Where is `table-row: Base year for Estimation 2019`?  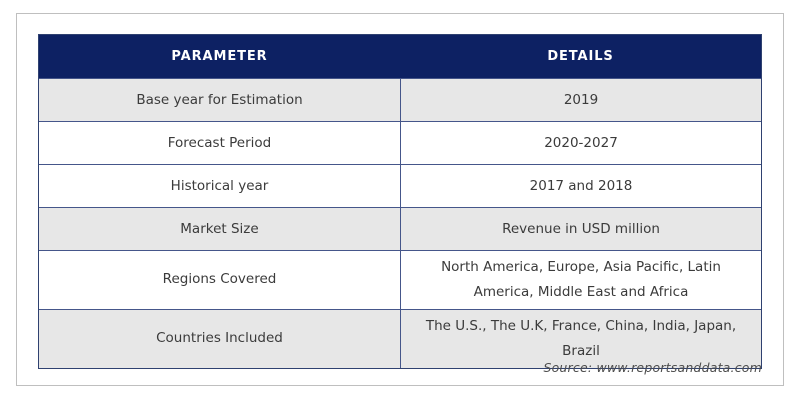 table-row: Base year for Estimation 2019 is located at coordinates (400, 99).